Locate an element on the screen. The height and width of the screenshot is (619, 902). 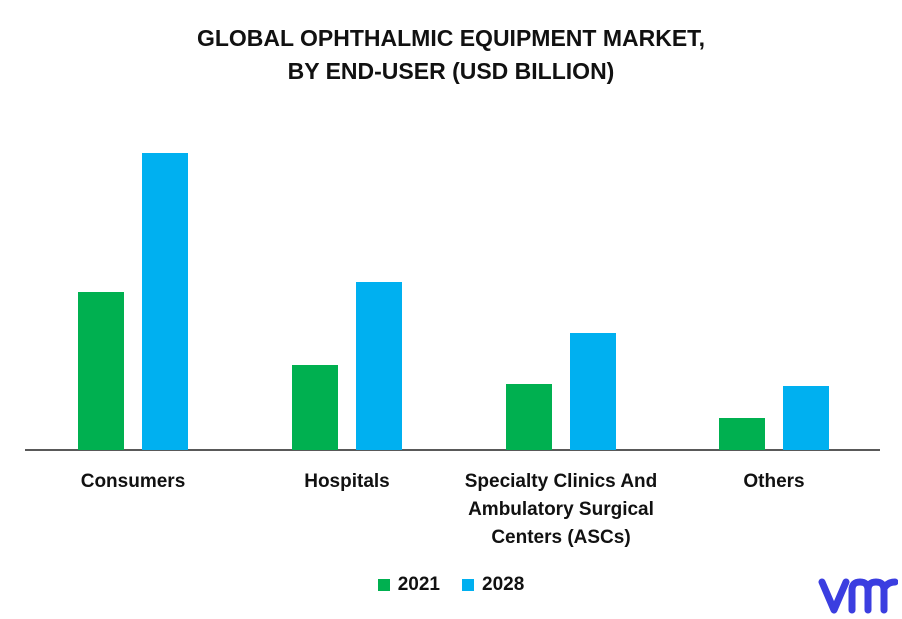
category-label-1-line-0: Hospitals is located at coordinates (347, 481).